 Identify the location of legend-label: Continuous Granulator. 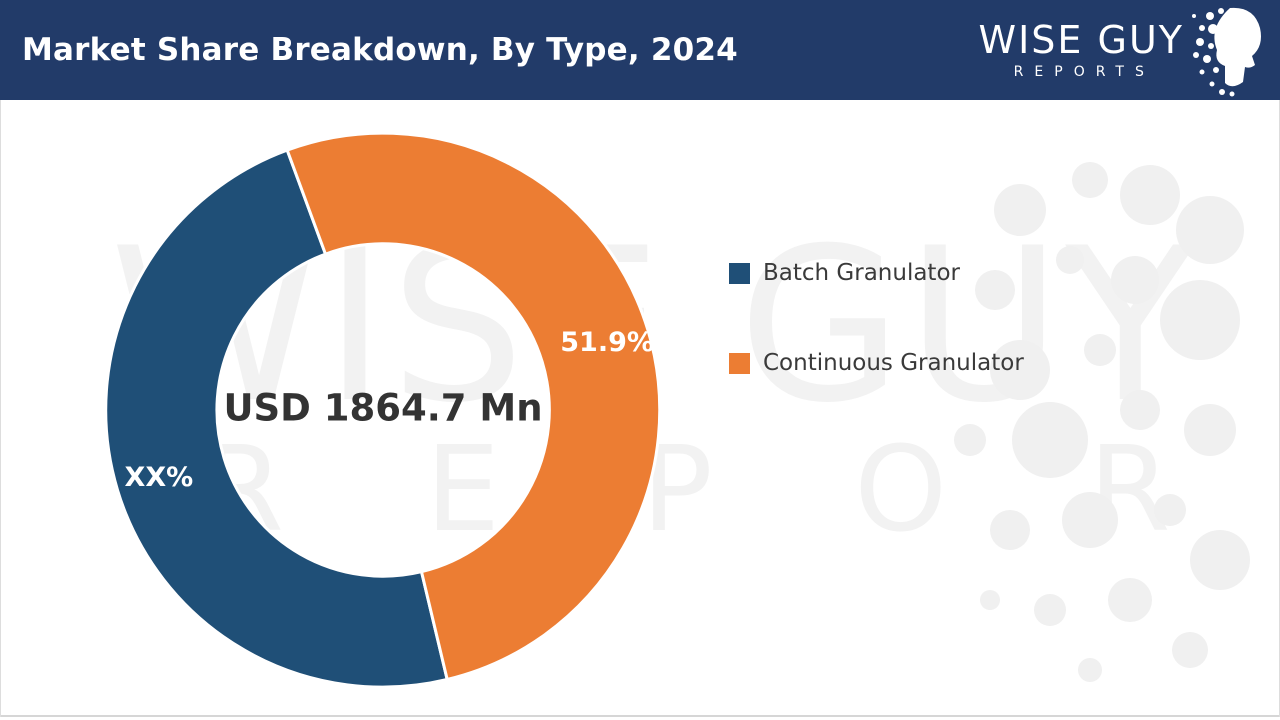
(893, 362).